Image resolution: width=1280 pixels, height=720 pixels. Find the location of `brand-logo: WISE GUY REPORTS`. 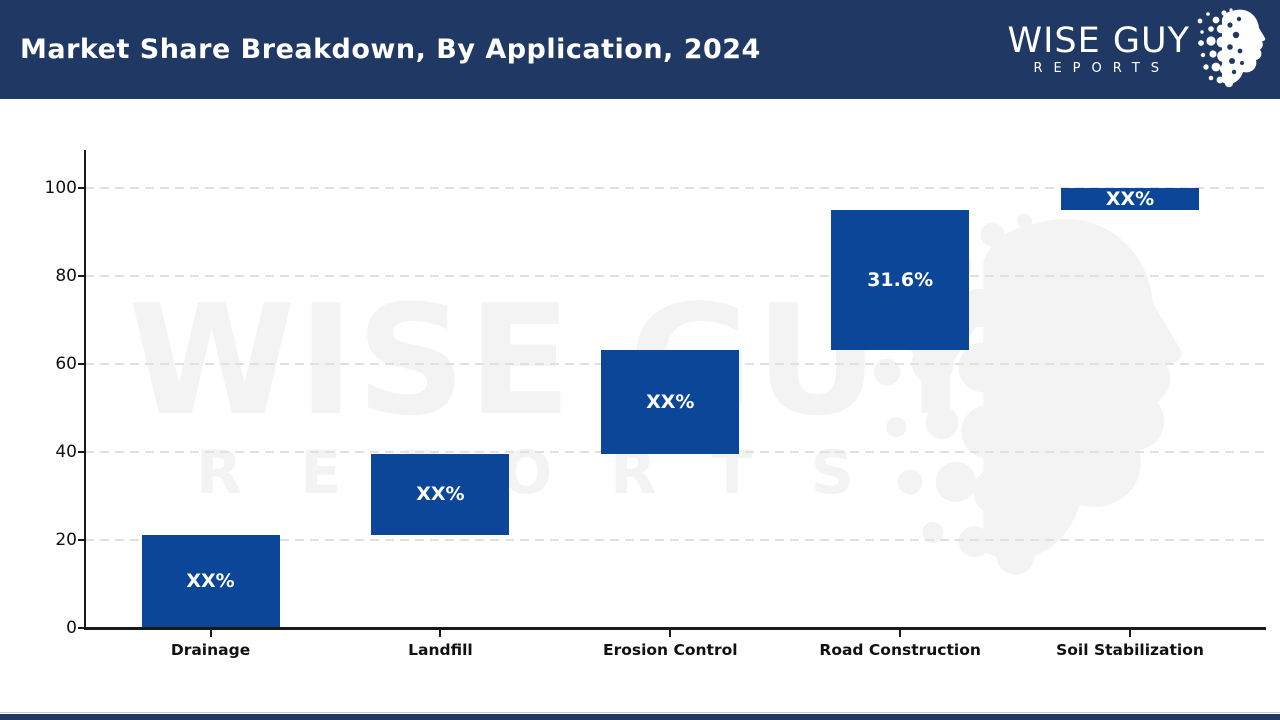

brand-logo: WISE GUY REPORTS is located at coordinates (1143, 50).